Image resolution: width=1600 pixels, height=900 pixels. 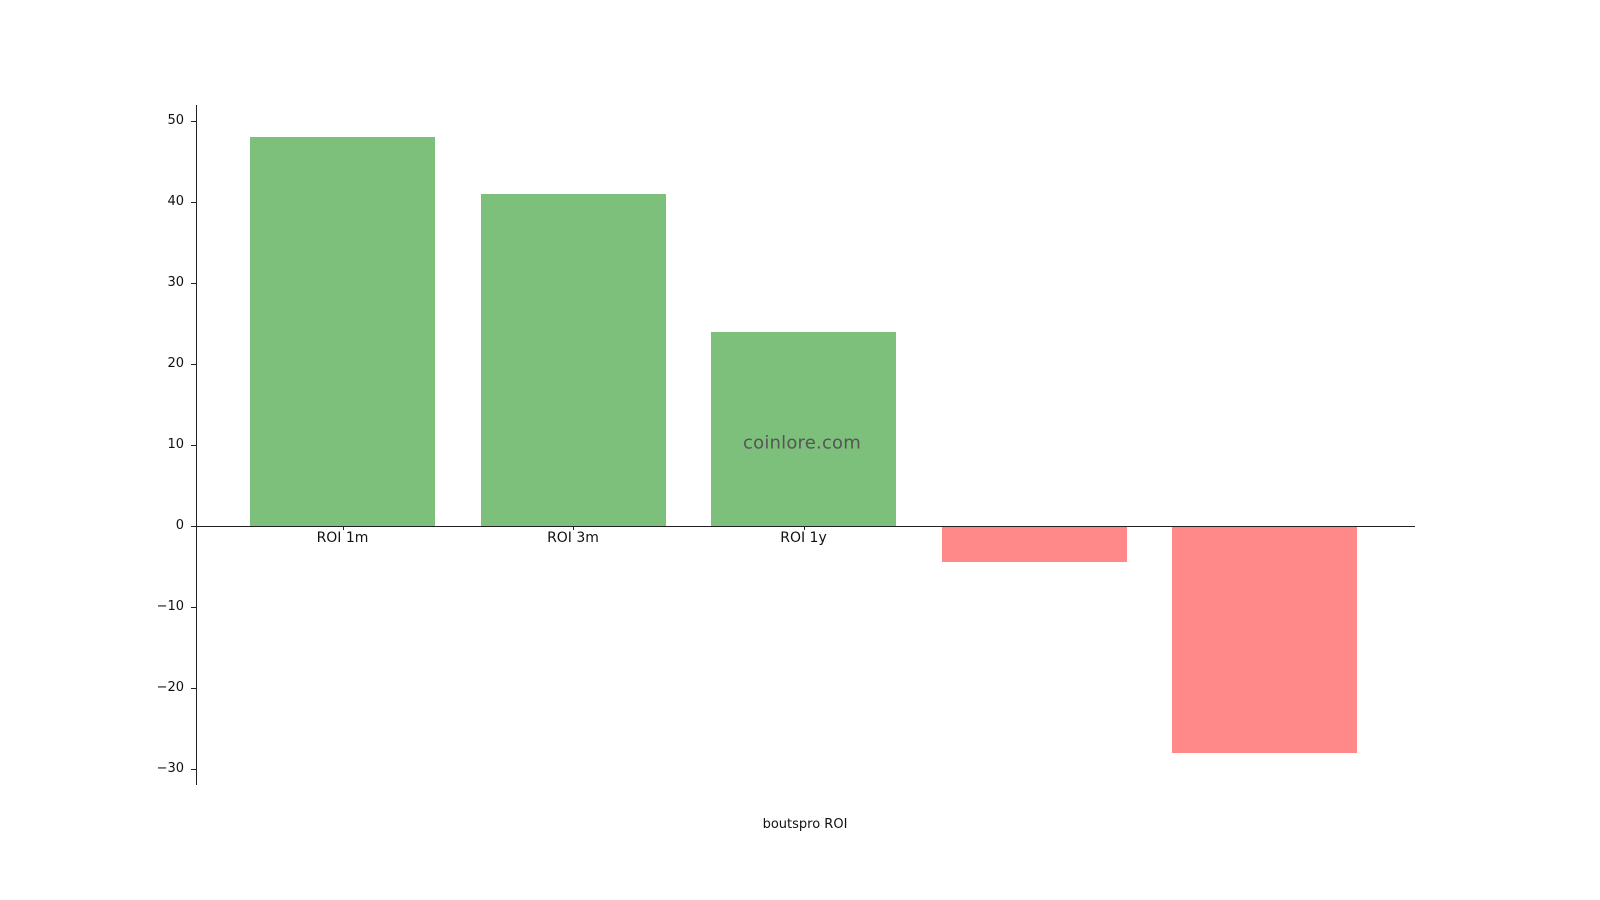 What do you see at coordinates (175, 121) in the screenshot?
I see `y-tick-label: 50` at bounding box center [175, 121].